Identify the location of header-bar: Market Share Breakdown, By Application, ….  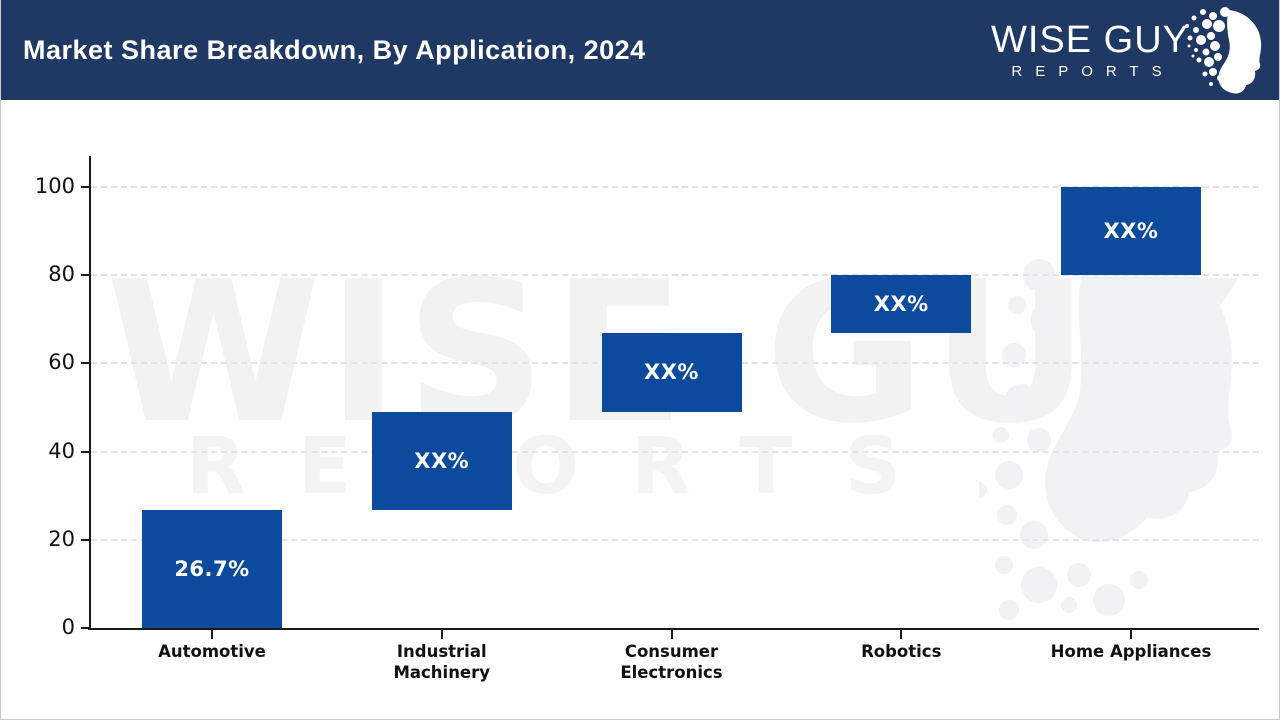
(640, 50).